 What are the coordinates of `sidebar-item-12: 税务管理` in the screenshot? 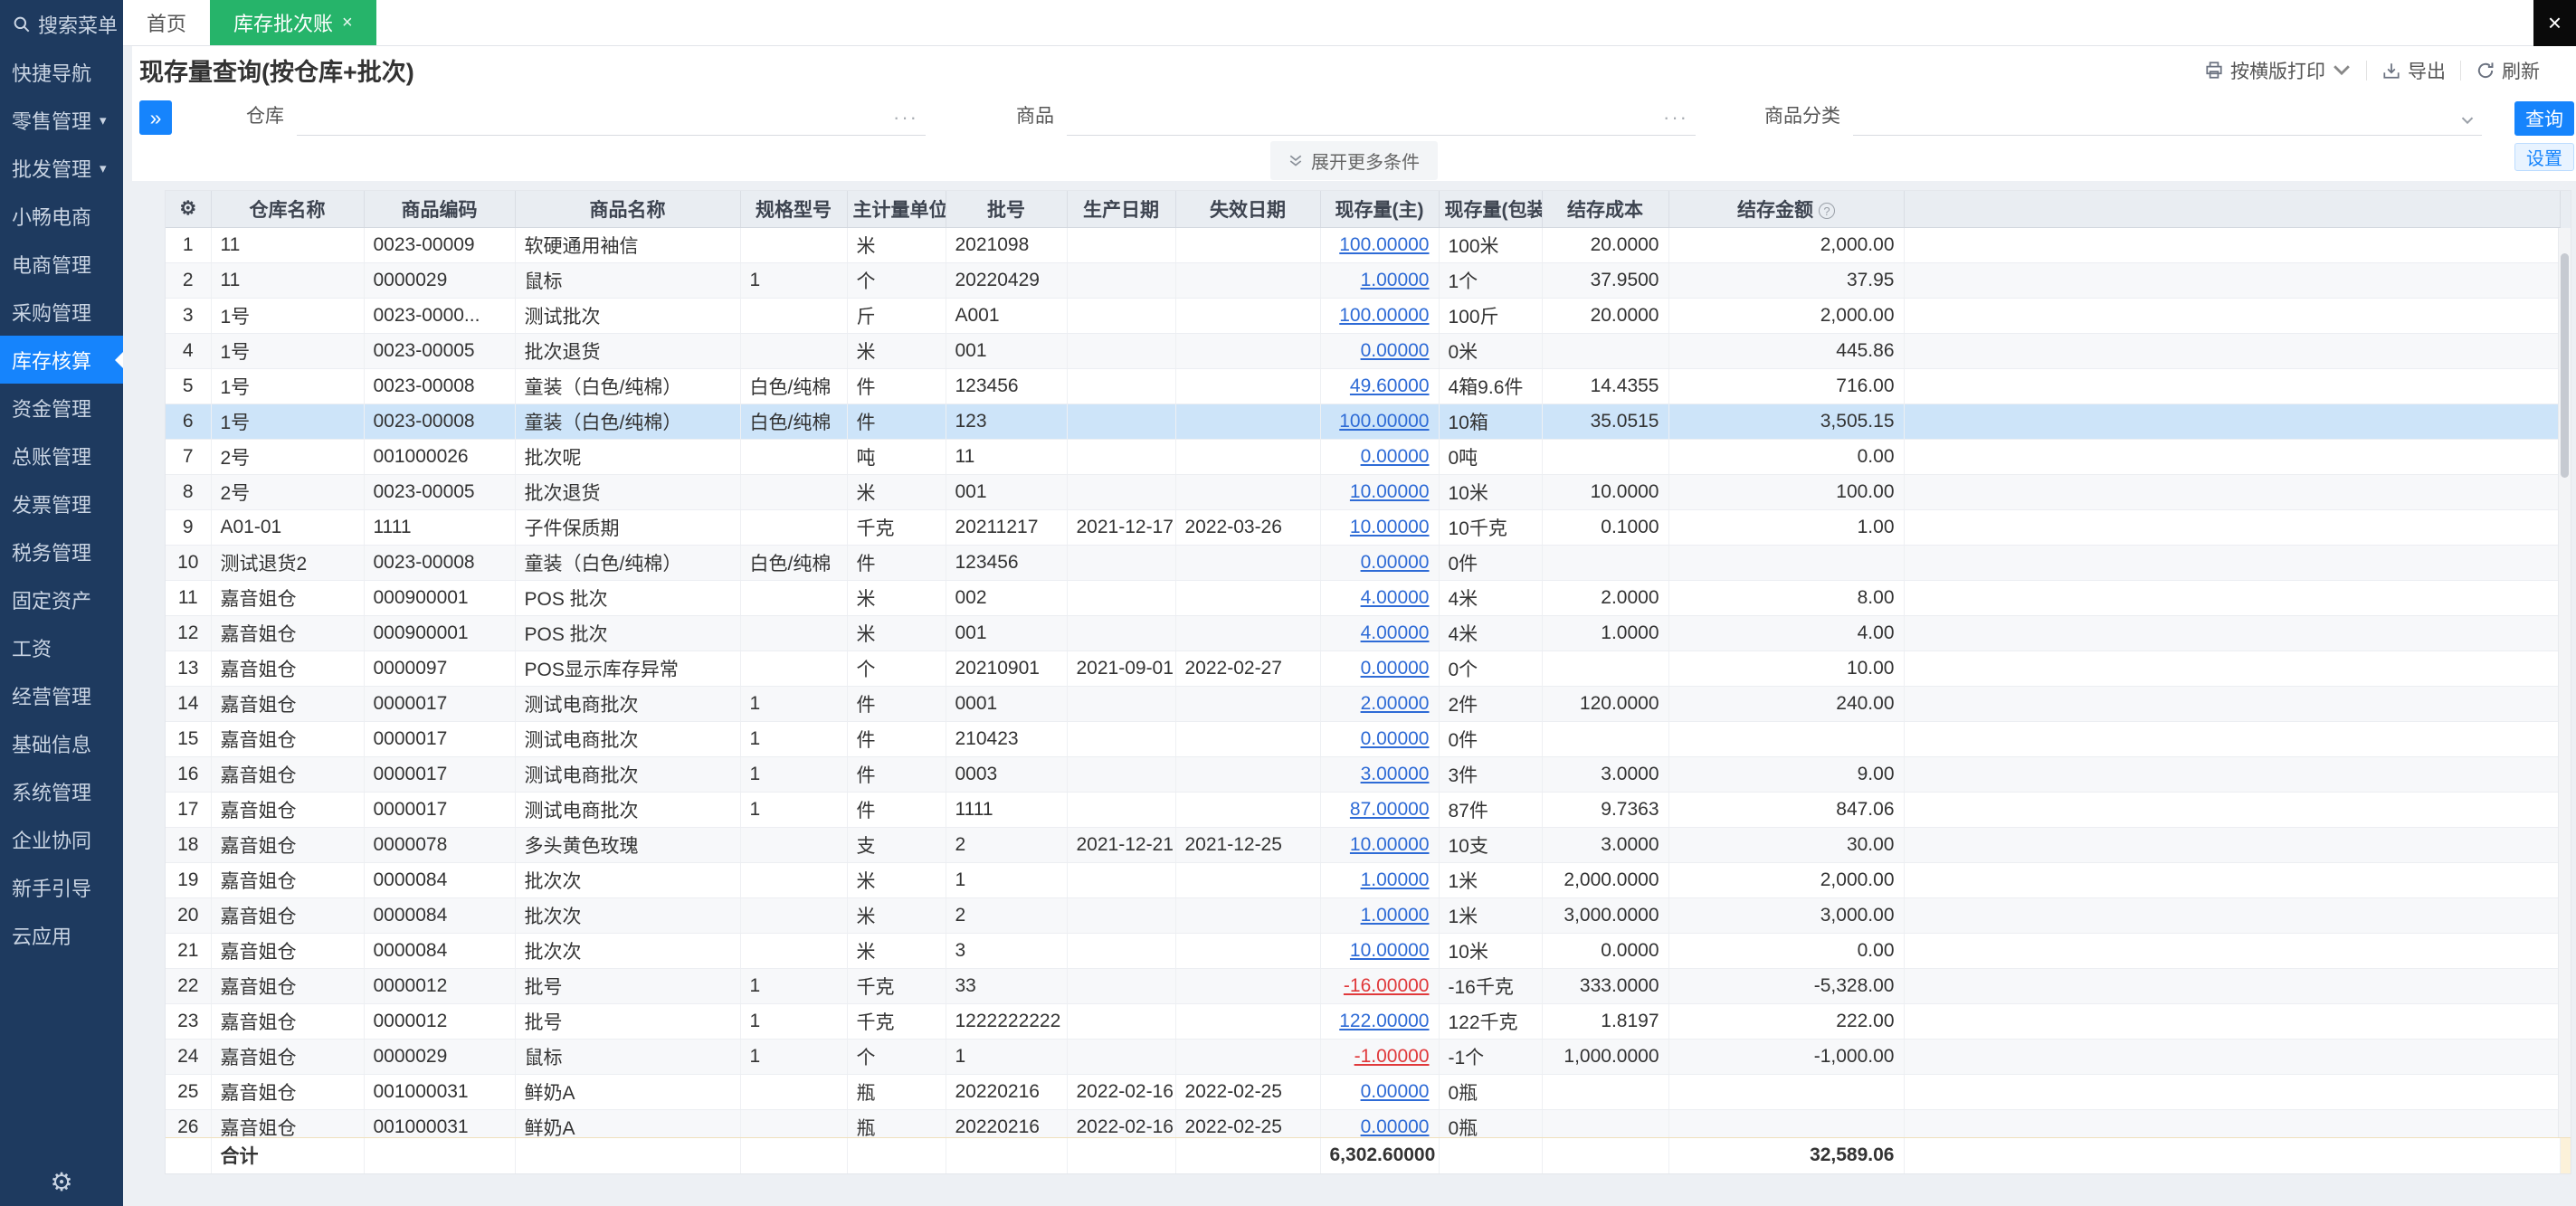 It's located at (61, 551).